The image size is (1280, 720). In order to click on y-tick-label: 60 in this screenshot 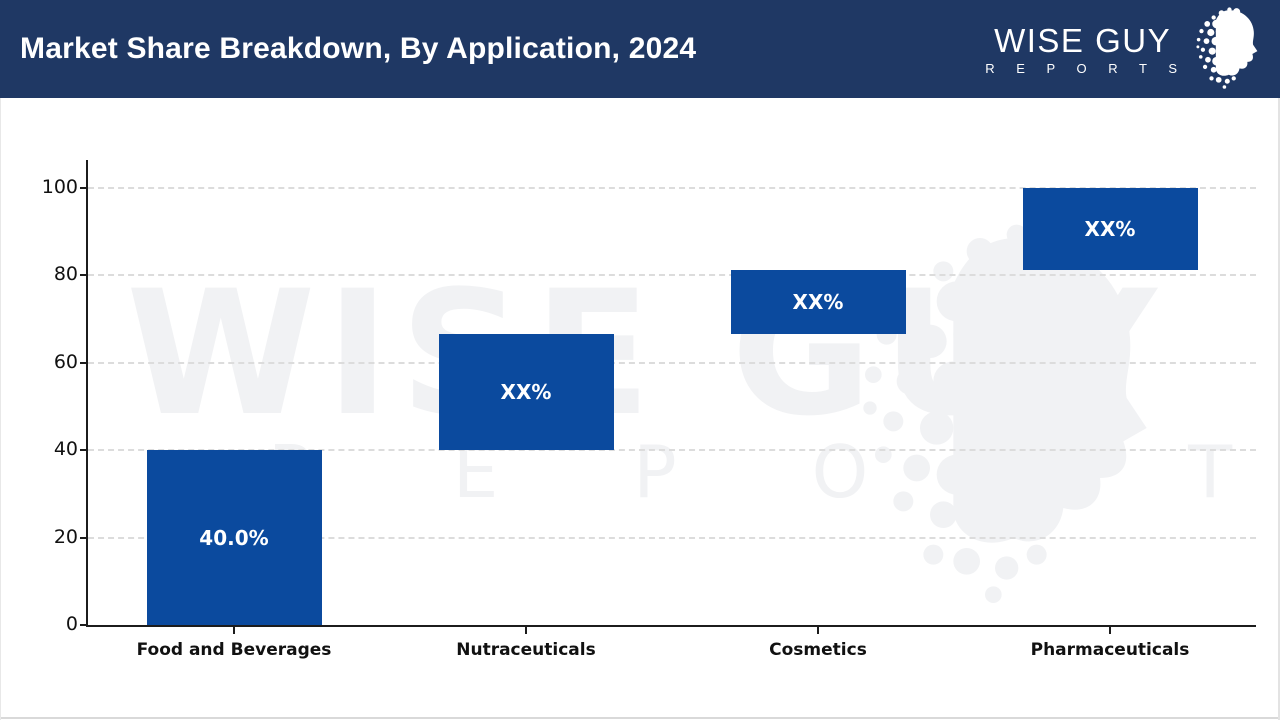, I will do `click(65, 361)`.